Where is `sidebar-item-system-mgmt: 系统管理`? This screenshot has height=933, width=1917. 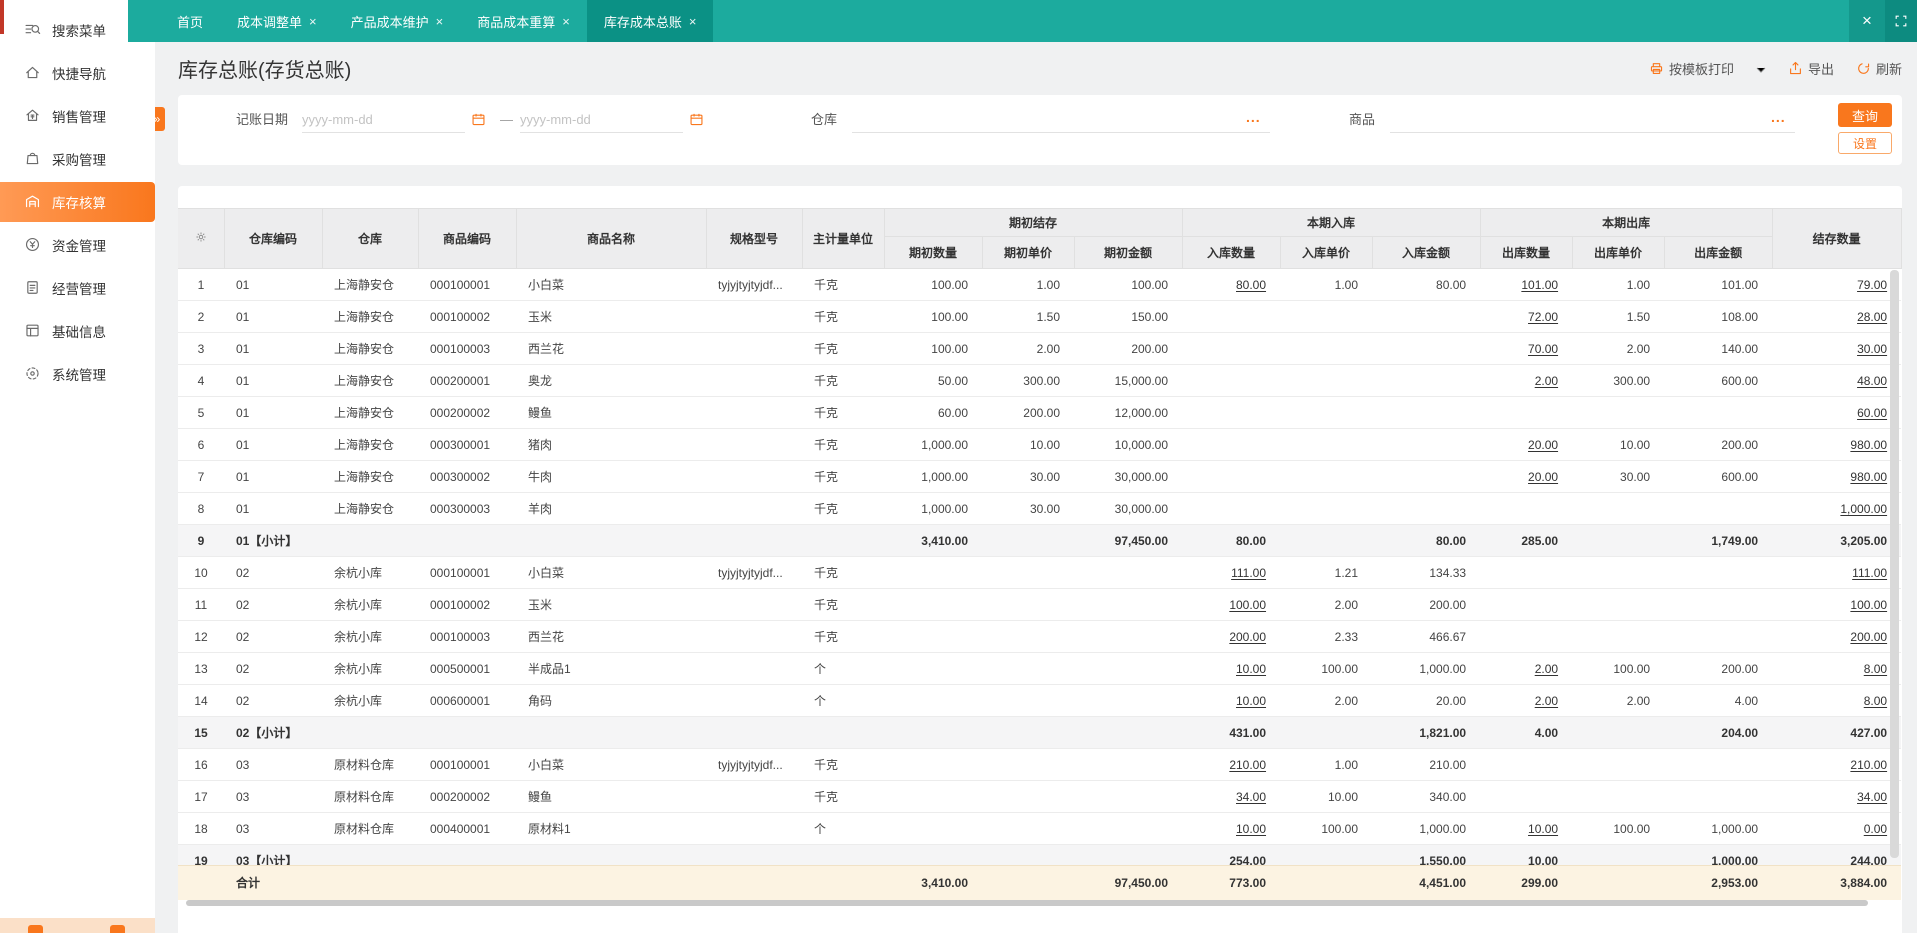
sidebar-item-system-mgmt: 系统管理 is located at coordinates (77, 373).